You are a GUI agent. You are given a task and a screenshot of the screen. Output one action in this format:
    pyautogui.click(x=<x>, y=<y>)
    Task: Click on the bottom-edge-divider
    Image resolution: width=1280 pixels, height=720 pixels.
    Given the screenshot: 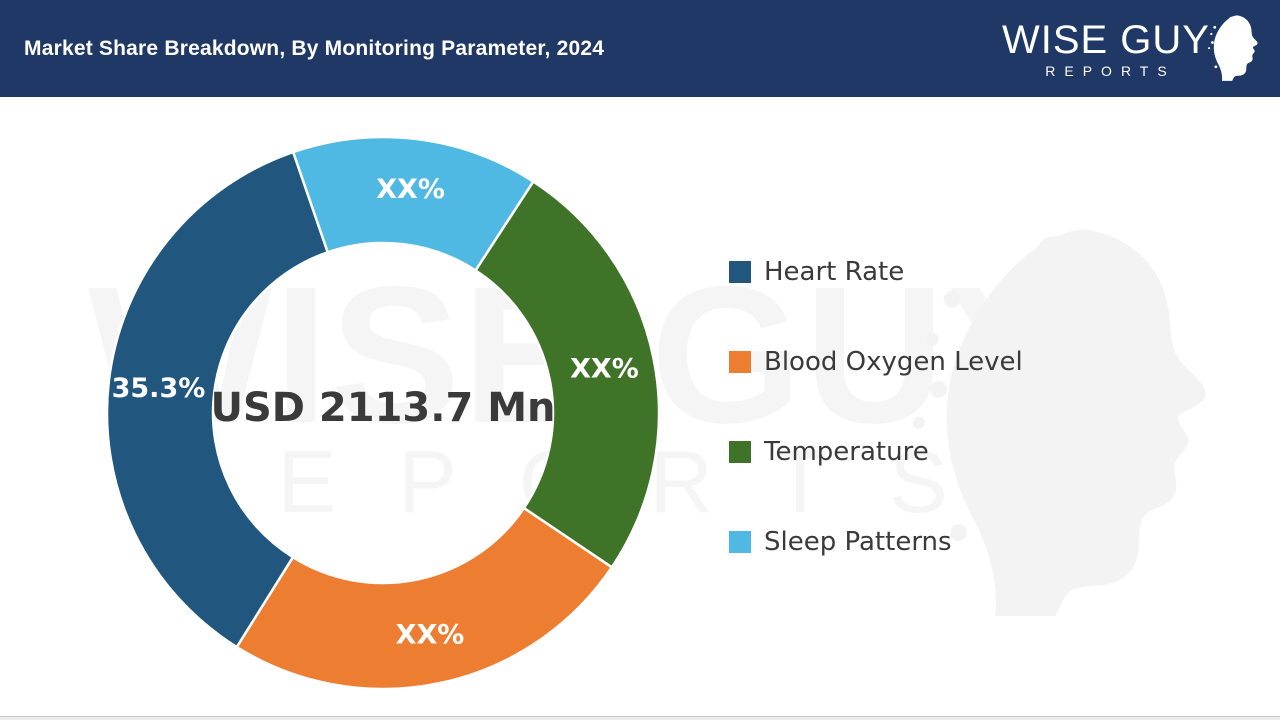 What is the action you would take?
    pyautogui.click(x=640, y=718)
    